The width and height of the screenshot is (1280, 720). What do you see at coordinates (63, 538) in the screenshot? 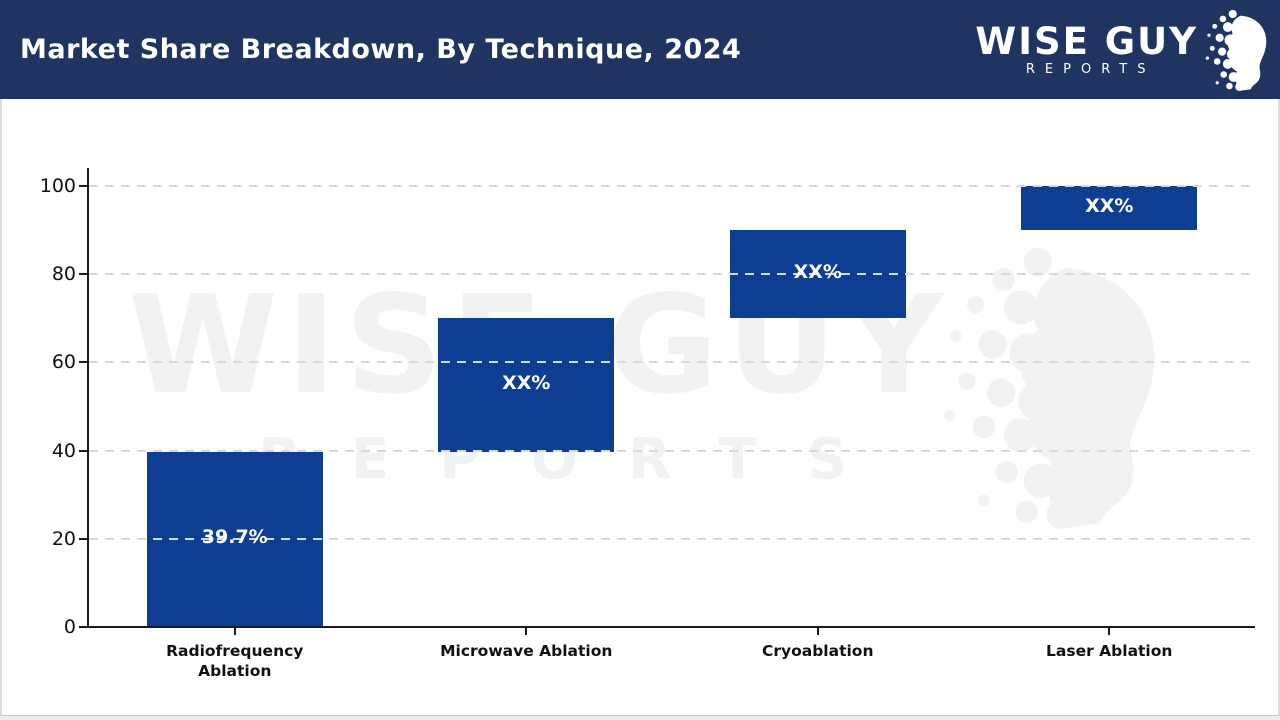
I see `y-tick-label: 20` at bounding box center [63, 538].